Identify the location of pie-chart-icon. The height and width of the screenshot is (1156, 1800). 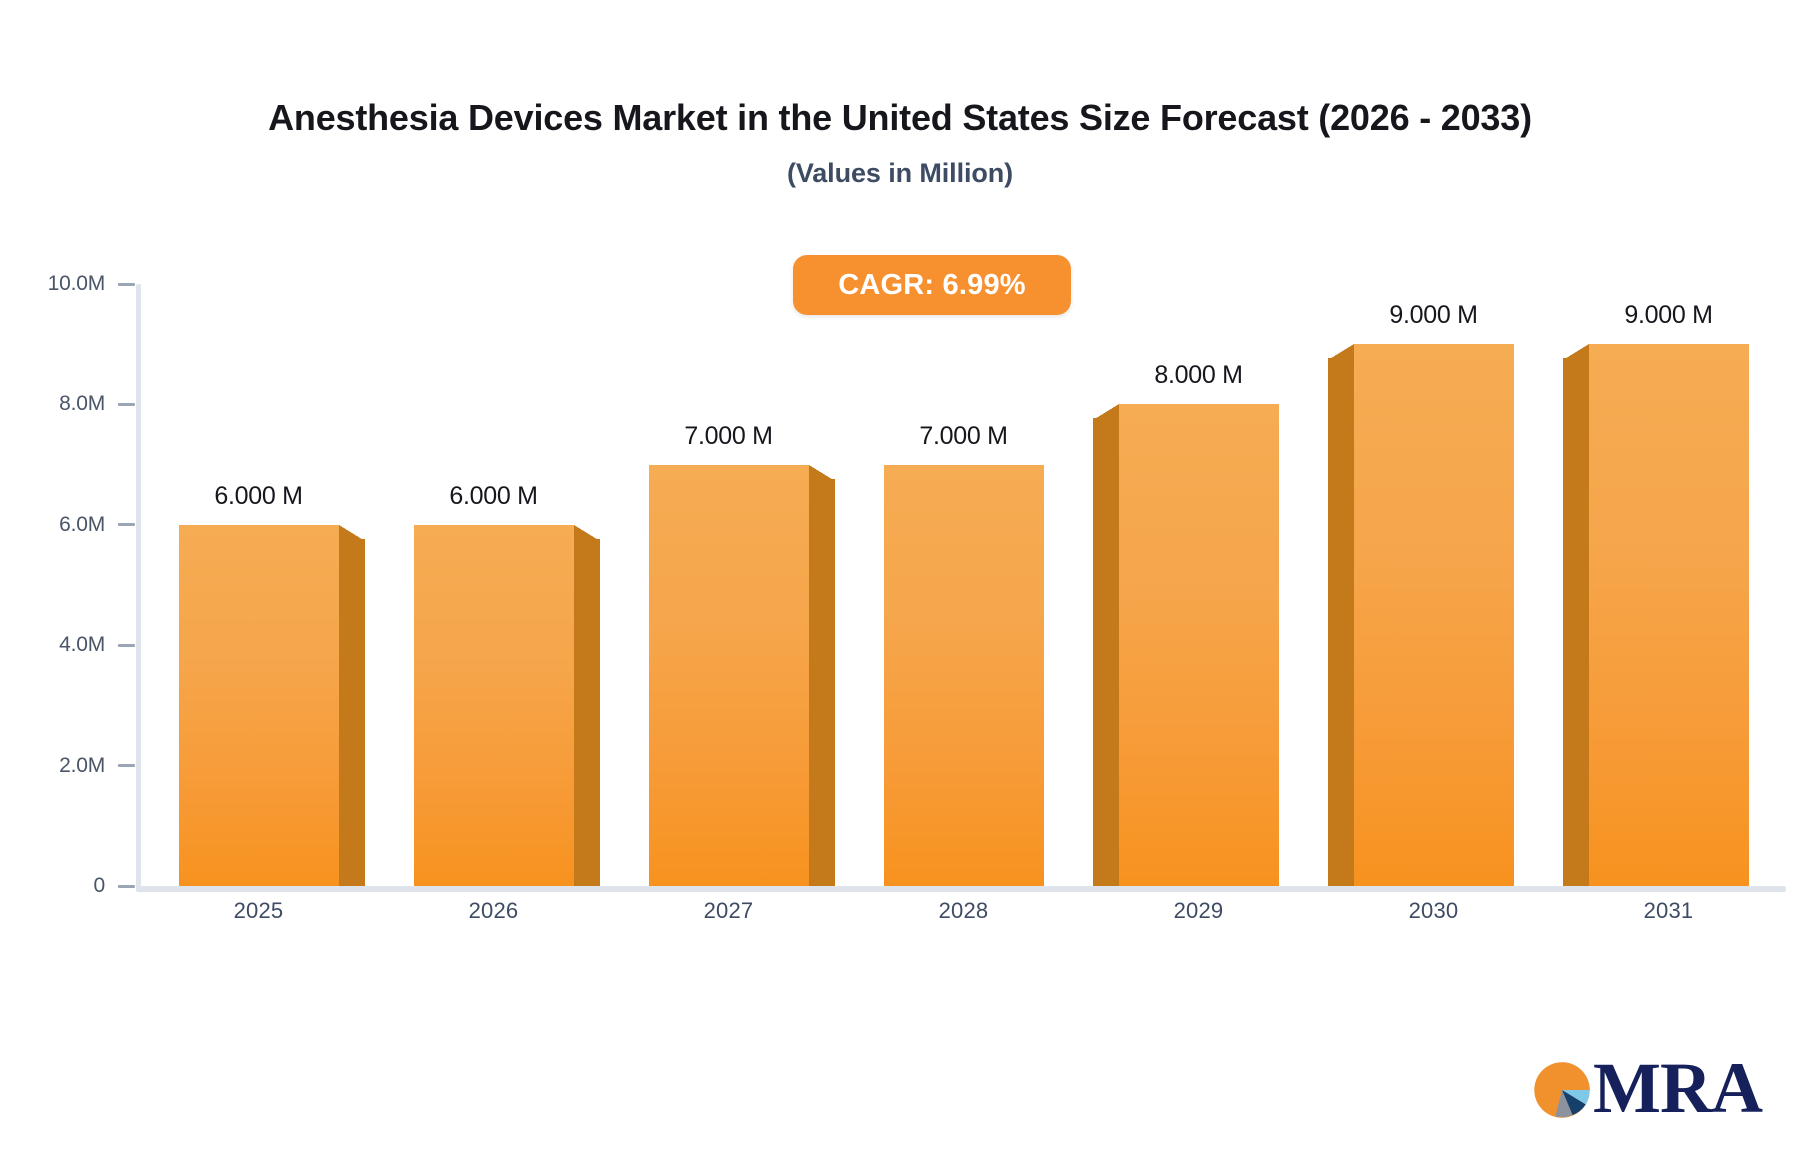
(1562, 1090).